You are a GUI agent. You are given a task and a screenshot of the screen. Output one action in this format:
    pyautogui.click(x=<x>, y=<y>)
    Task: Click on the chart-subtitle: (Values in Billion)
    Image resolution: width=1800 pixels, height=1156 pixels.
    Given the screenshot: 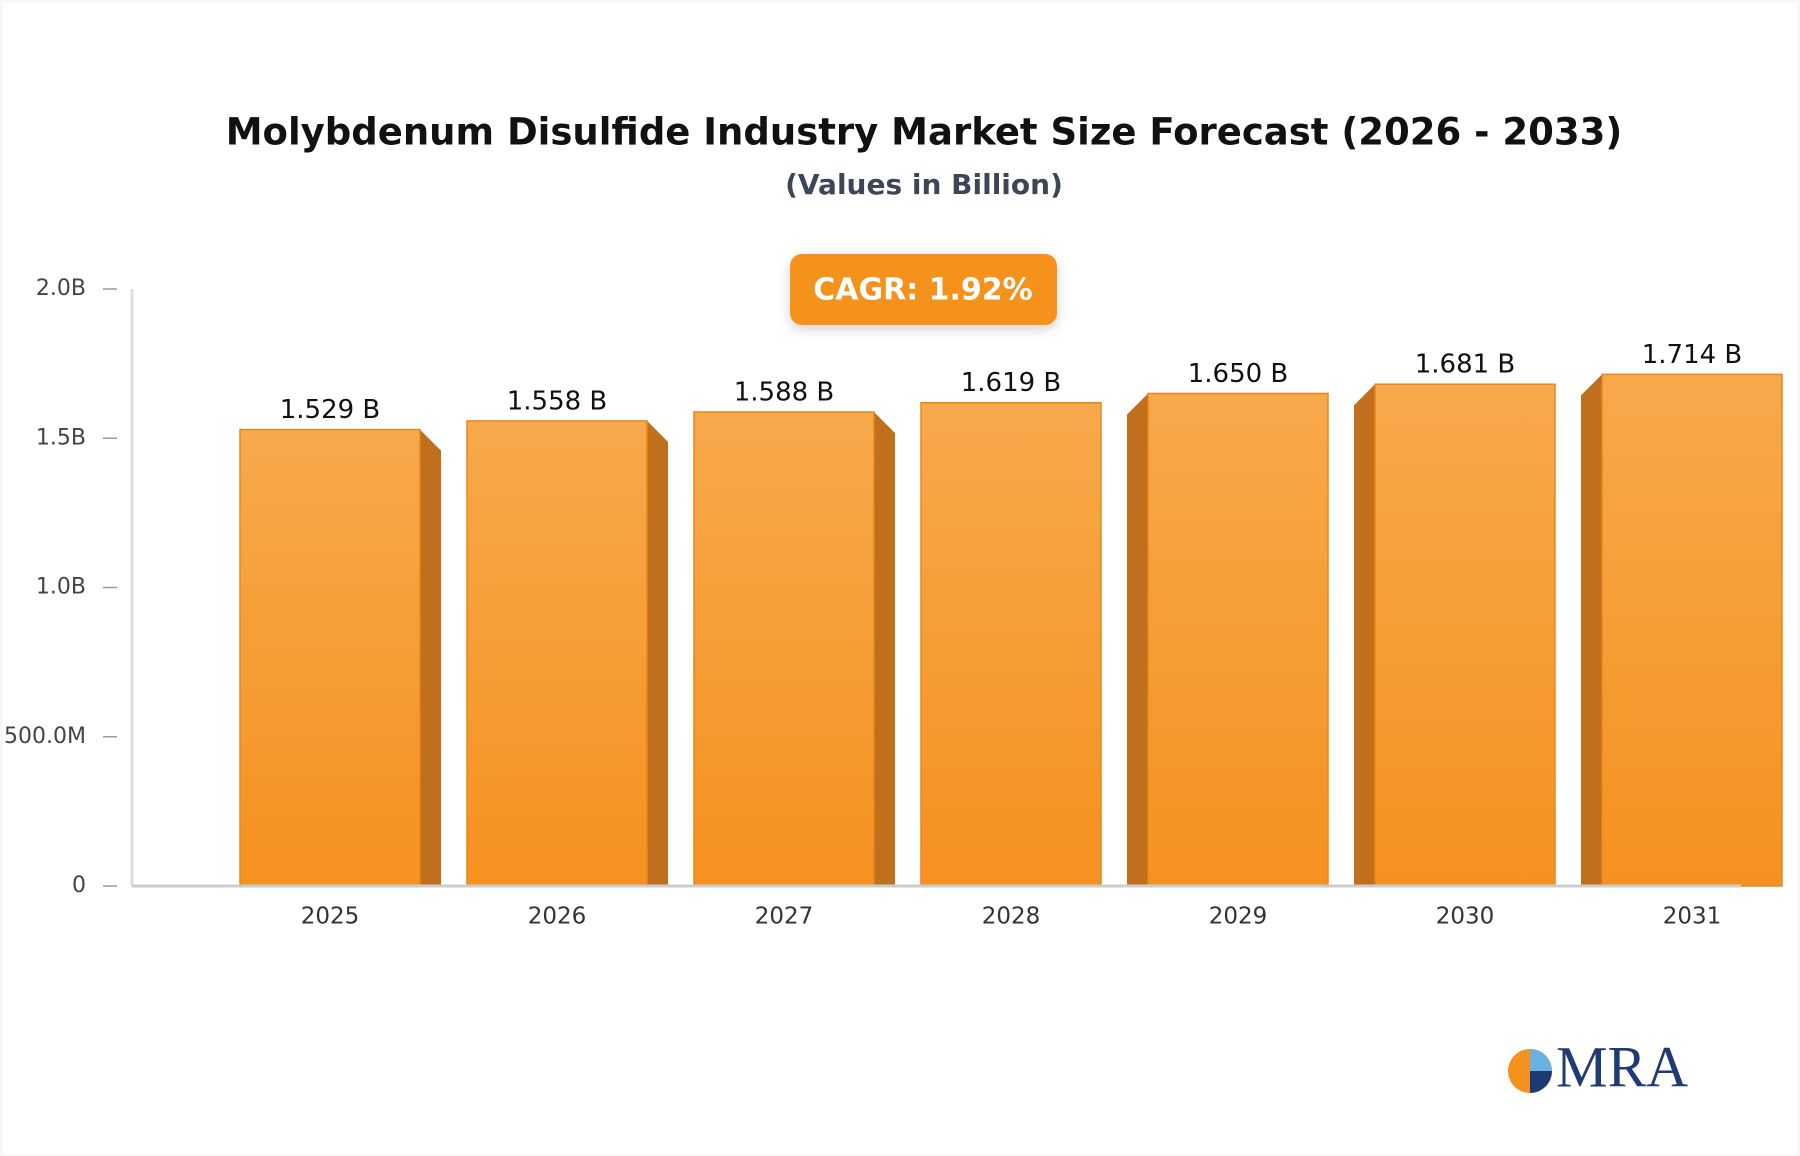 What is the action you would take?
    pyautogui.click(x=924, y=184)
    